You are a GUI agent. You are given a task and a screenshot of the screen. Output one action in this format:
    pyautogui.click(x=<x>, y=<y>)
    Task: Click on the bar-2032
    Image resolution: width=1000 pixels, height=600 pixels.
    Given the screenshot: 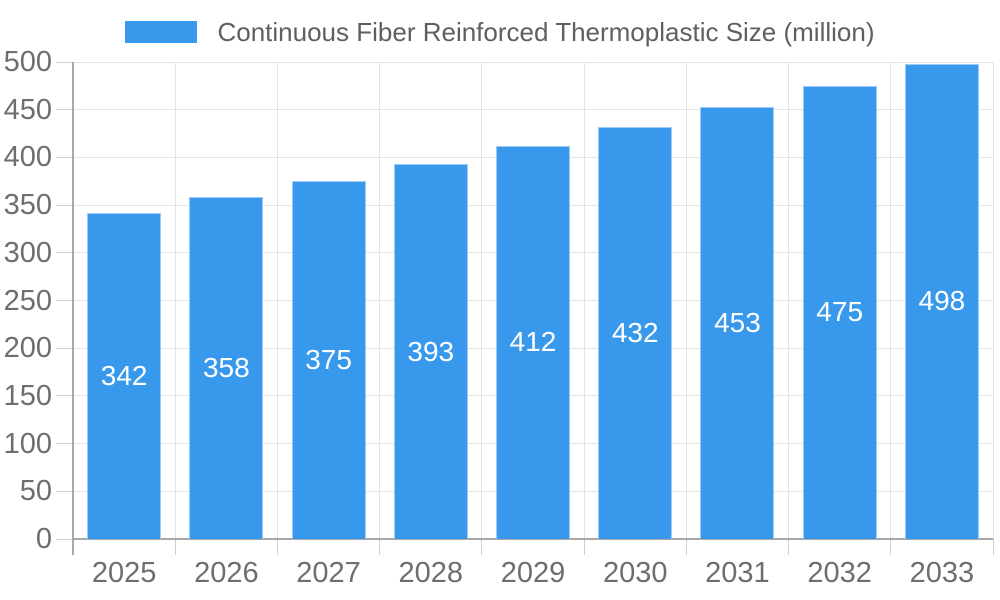 What is the action you would take?
    pyautogui.click(x=839, y=312)
    